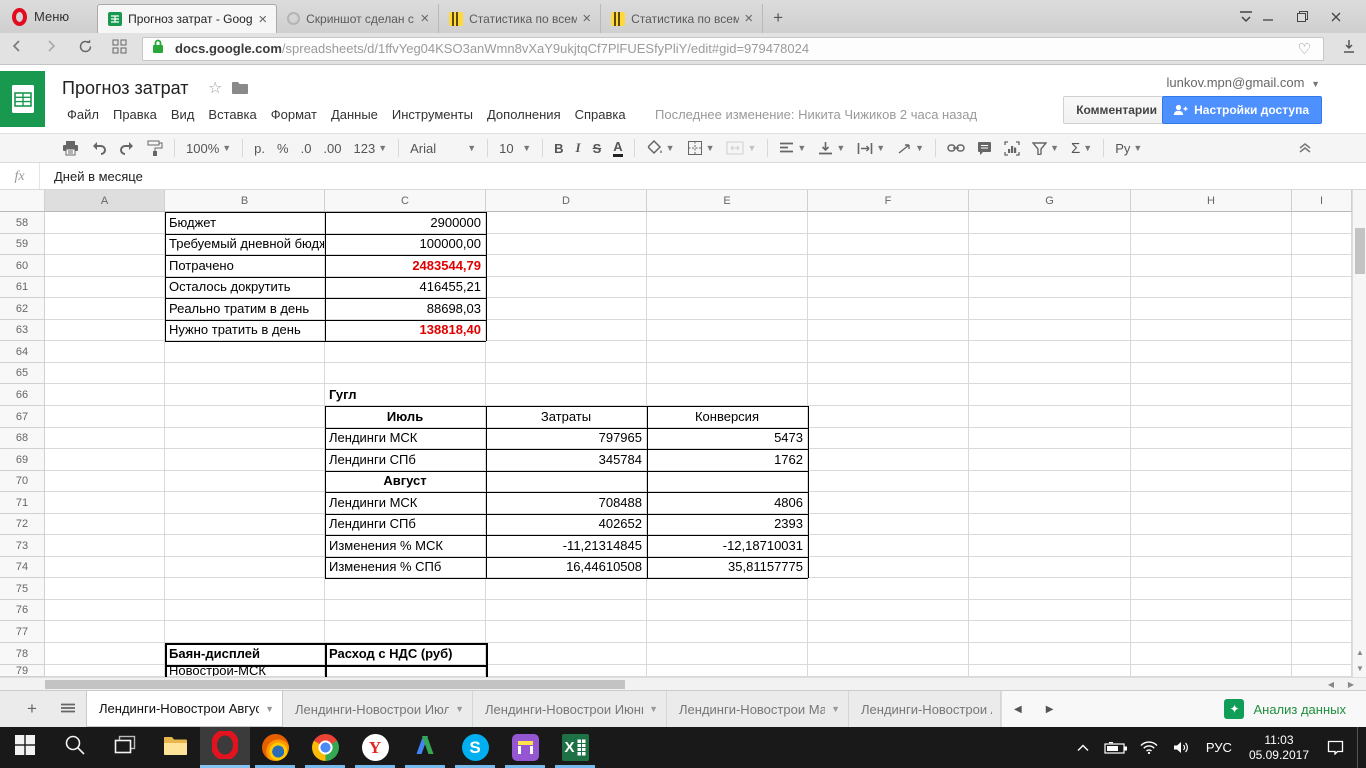 The image size is (1366, 768). I want to click on cell-D79, so click(566, 671).